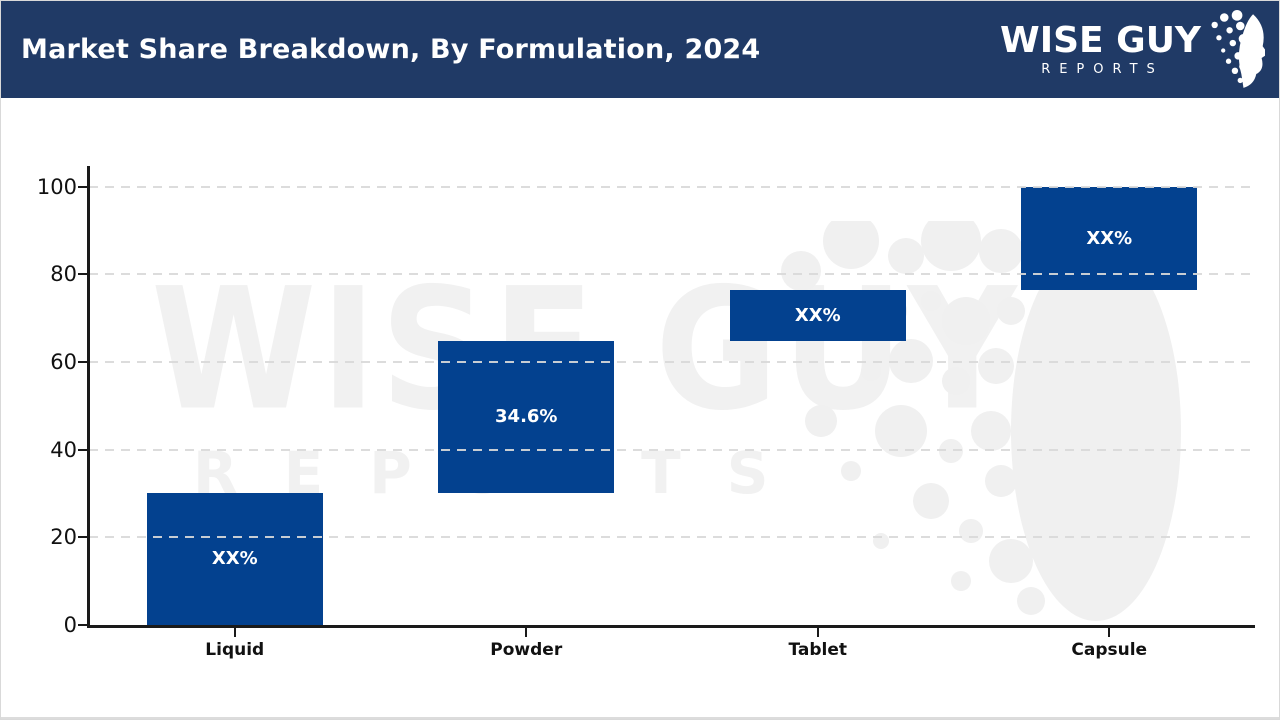  Describe the element at coordinates (1238, 48) in the screenshot. I see `dotted-face-profile-icon` at that location.